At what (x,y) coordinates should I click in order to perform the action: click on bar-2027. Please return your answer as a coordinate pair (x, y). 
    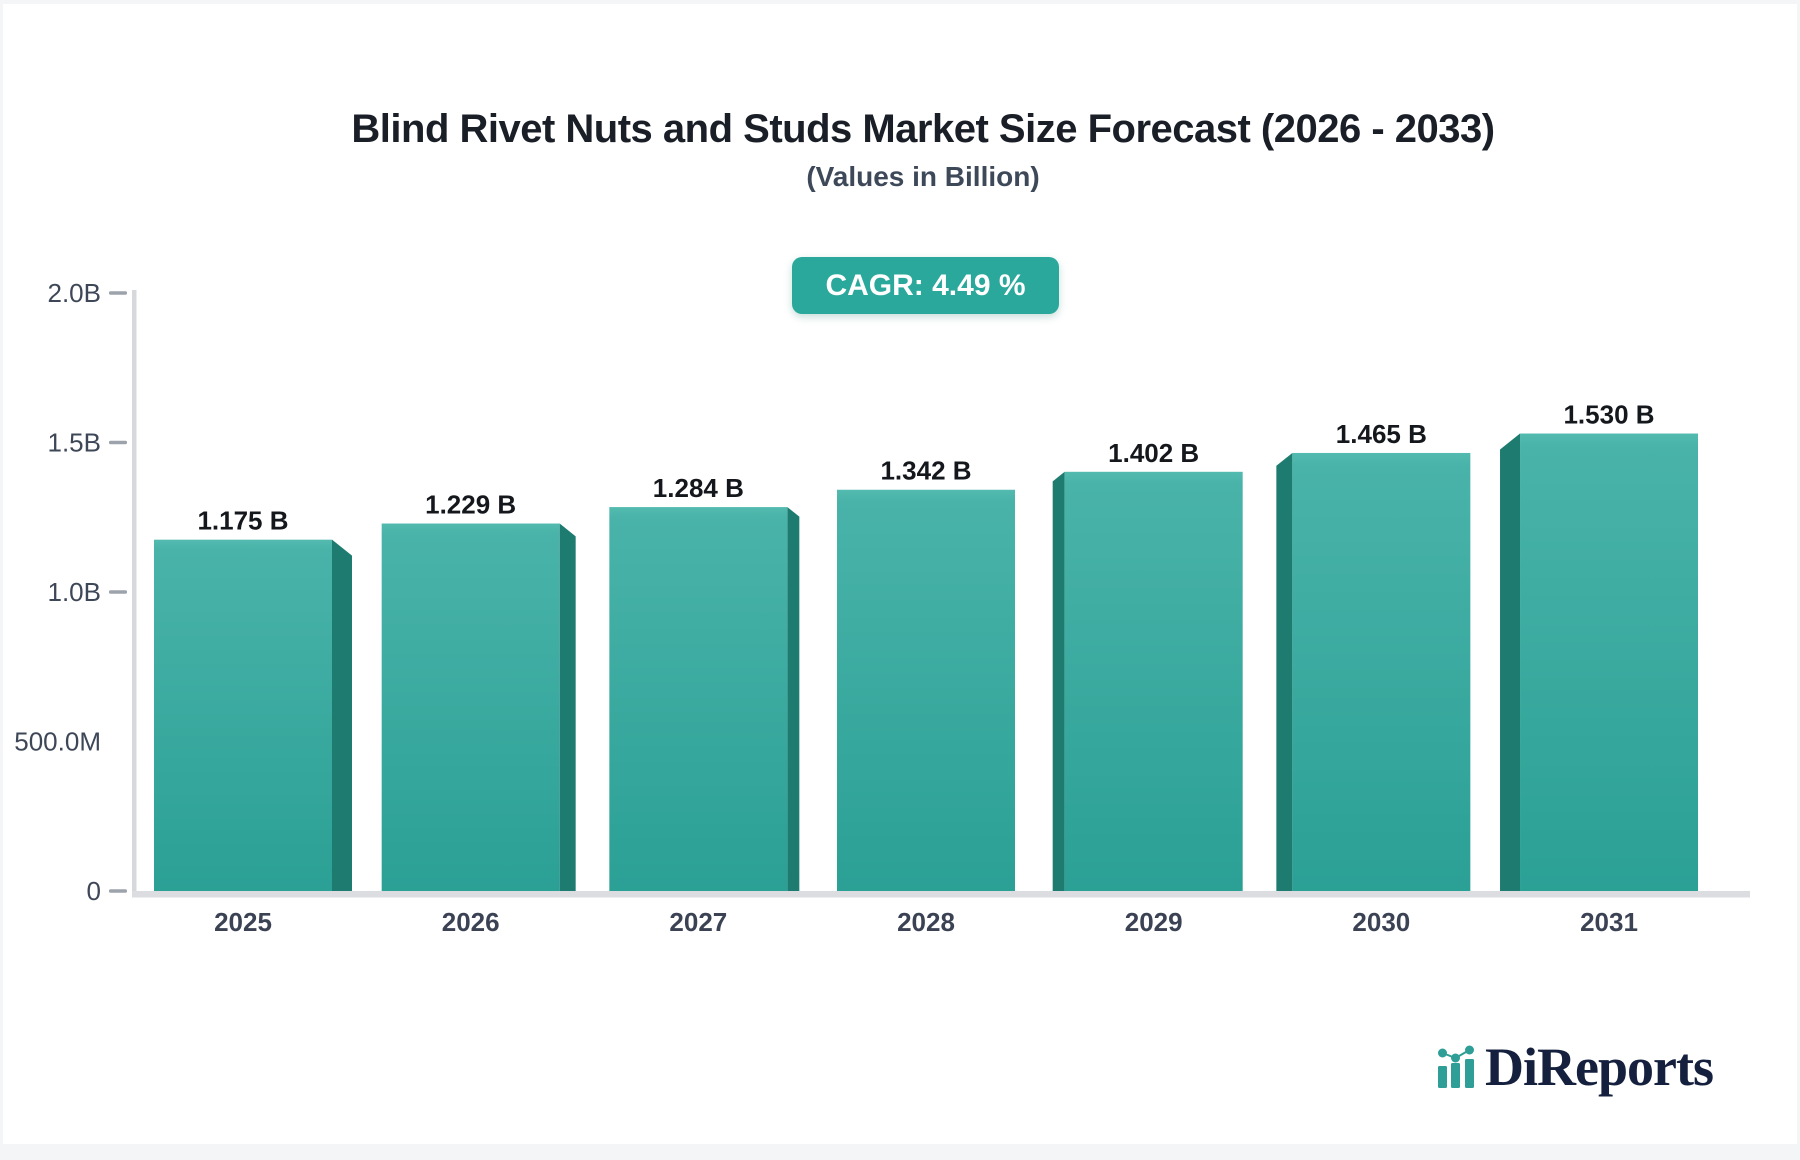
    Looking at the image, I should click on (698, 699).